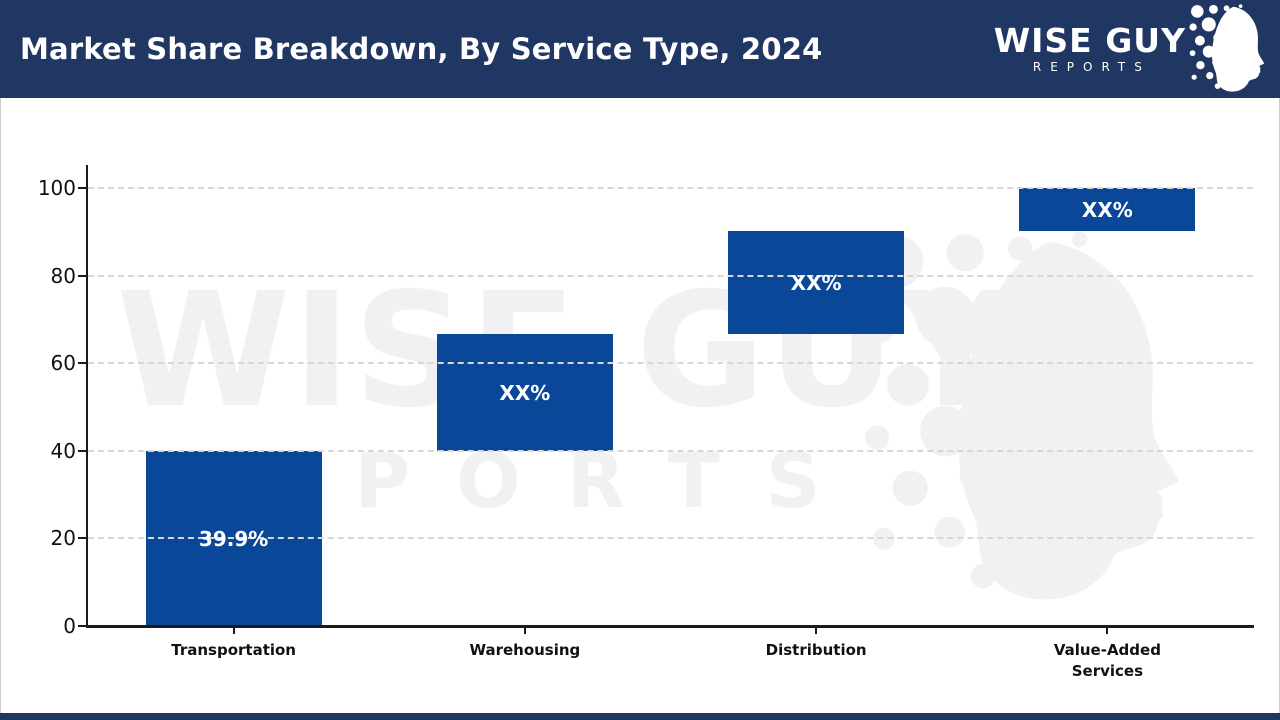 The image size is (1280, 720). Describe the element at coordinates (233, 538) in the screenshot. I see `bar-value-label: 39.9%` at that location.